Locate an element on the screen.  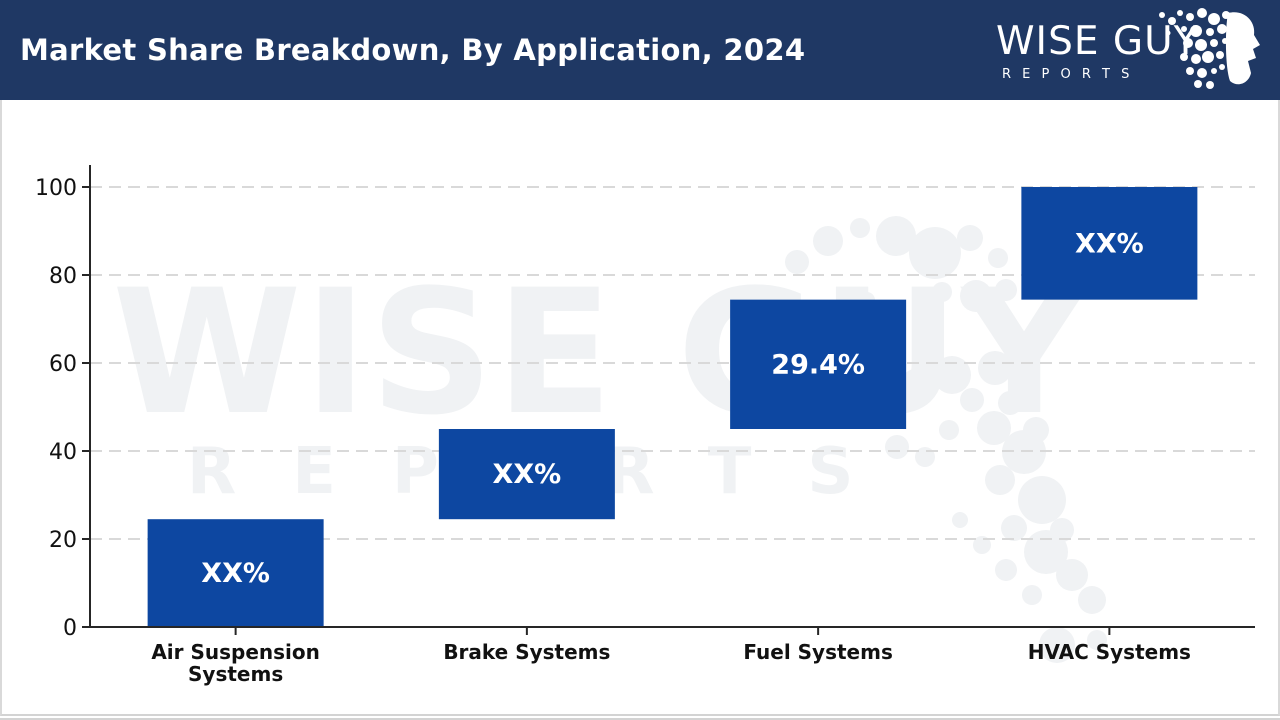
wise-guy-reports-logo: WISE GUY R E P O R T S is located at coordinates (1128, 48).